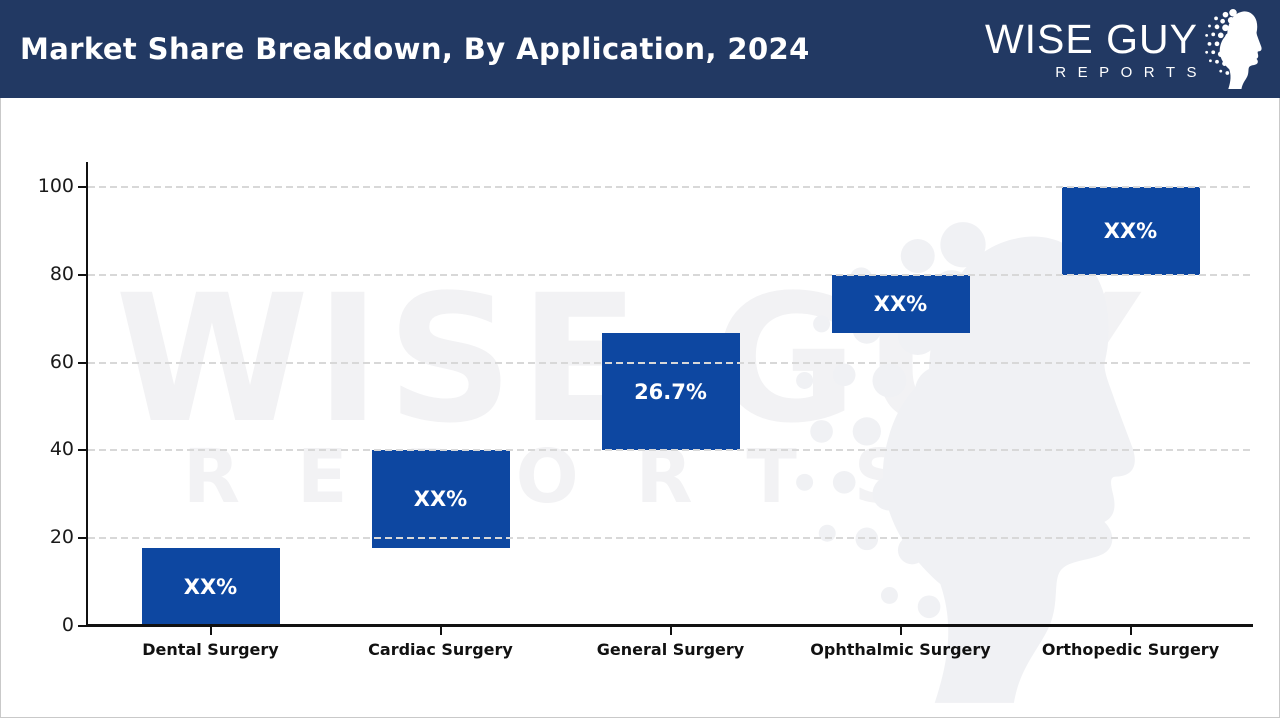 Image resolution: width=1280 pixels, height=720 pixels. I want to click on bar-orthopedic-surgery: XX%, so click(1130, 231).